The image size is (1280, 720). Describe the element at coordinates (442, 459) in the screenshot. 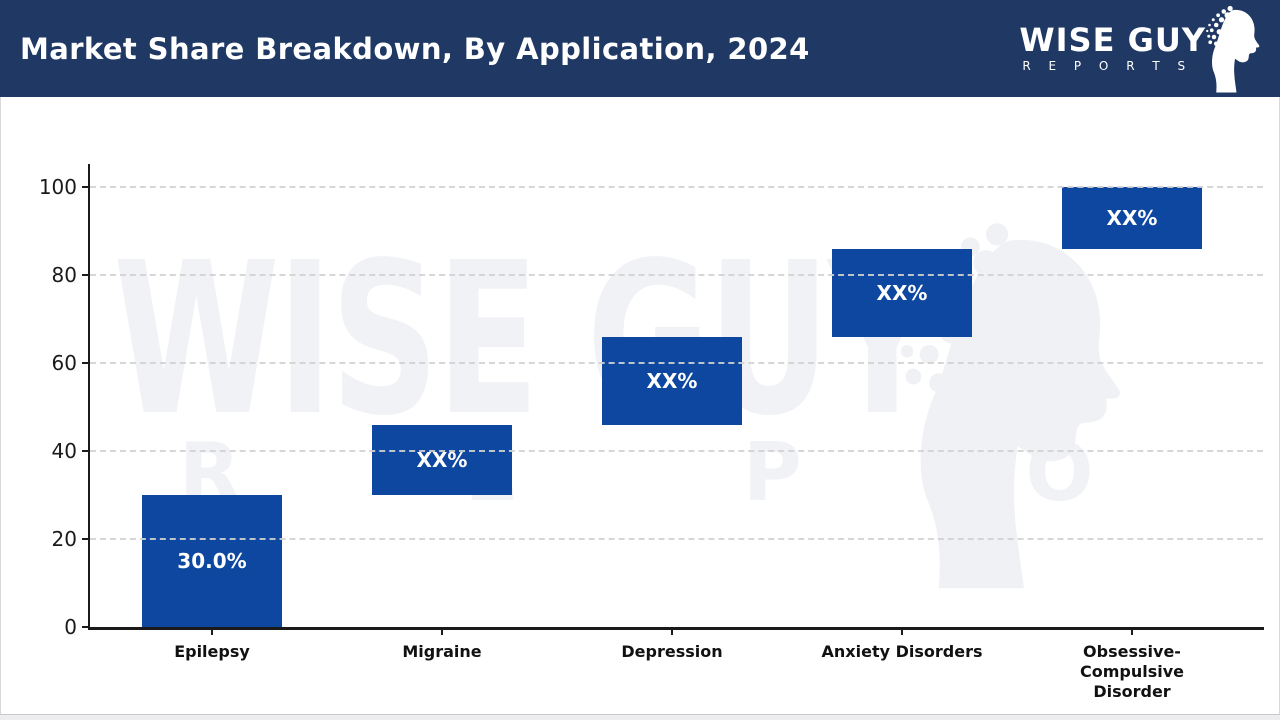

I see `bar-migraine: XX%` at that location.